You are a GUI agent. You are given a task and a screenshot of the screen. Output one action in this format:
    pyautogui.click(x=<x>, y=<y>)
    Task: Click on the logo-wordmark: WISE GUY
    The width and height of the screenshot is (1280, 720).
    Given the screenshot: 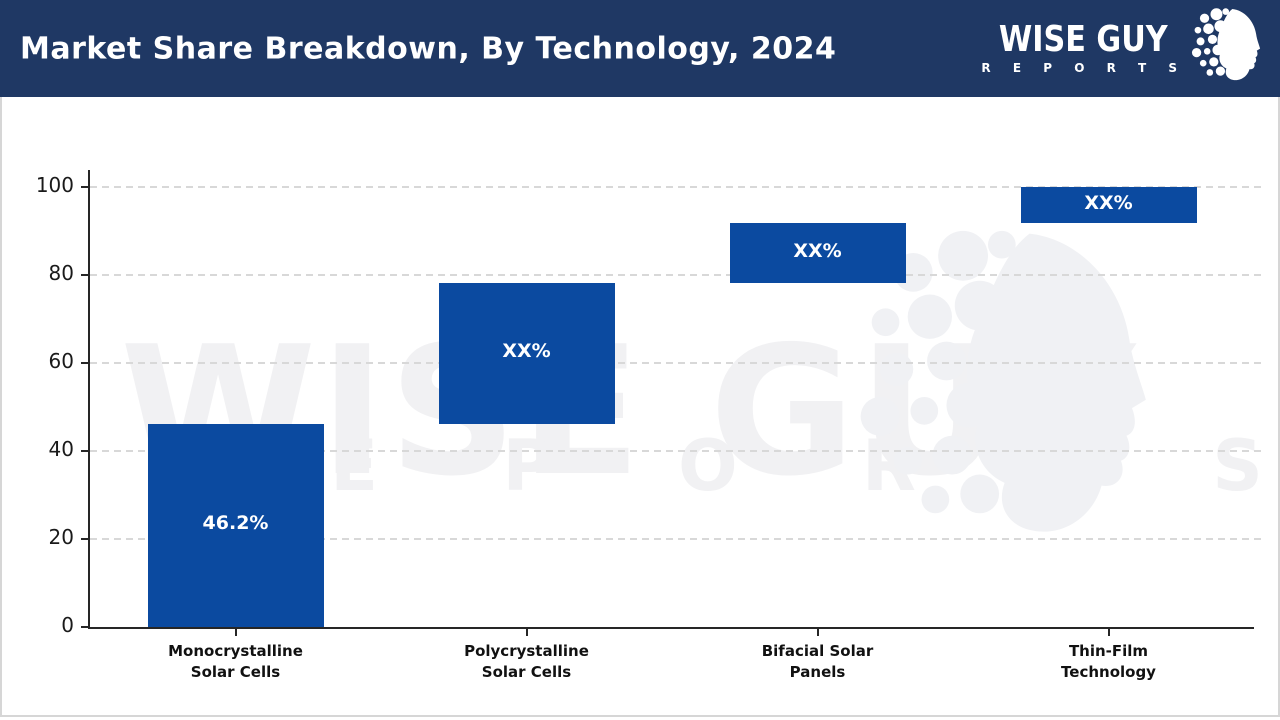 What is the action you would take?
    pyautogui.click(x=1084, y=39)
    